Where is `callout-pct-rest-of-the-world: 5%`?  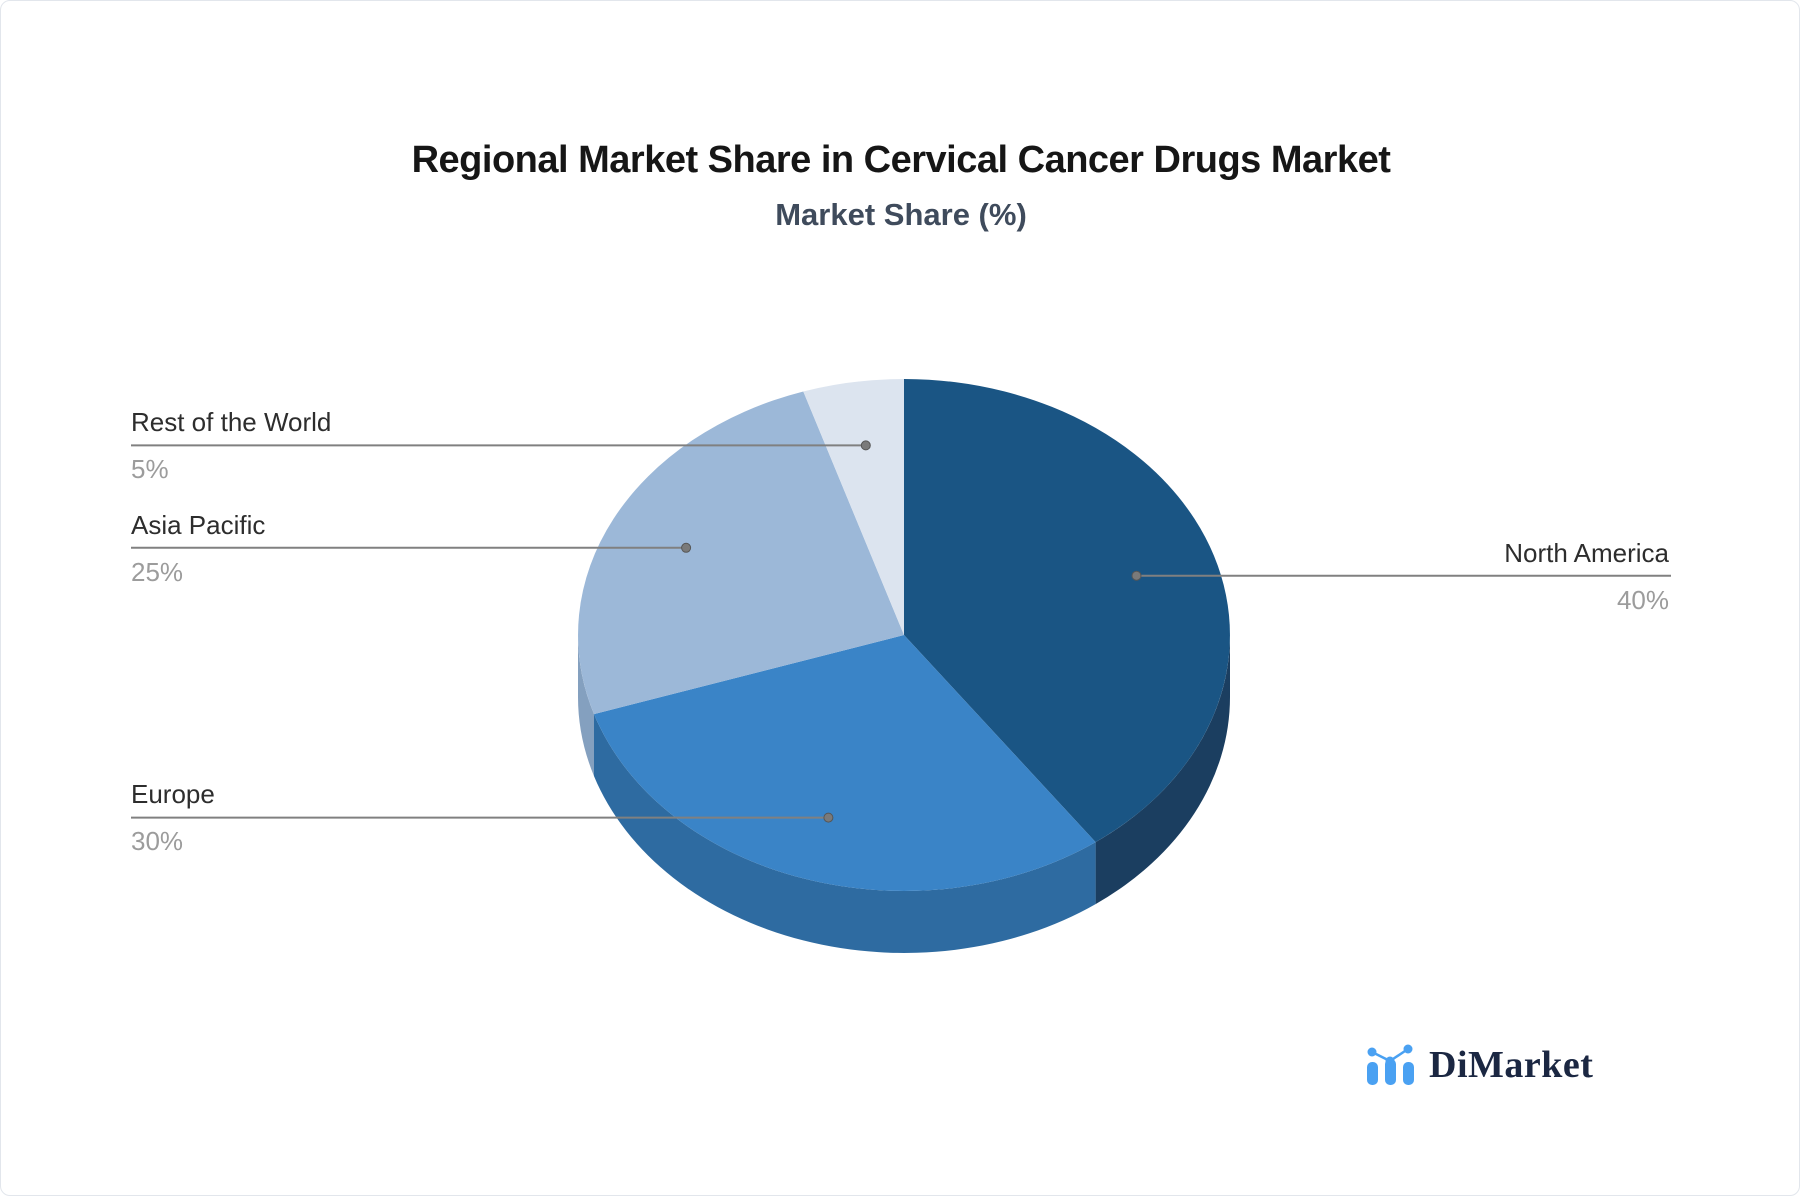
callout-pct-rest-of-the-world: 5% is located at coordinates (150, 469).